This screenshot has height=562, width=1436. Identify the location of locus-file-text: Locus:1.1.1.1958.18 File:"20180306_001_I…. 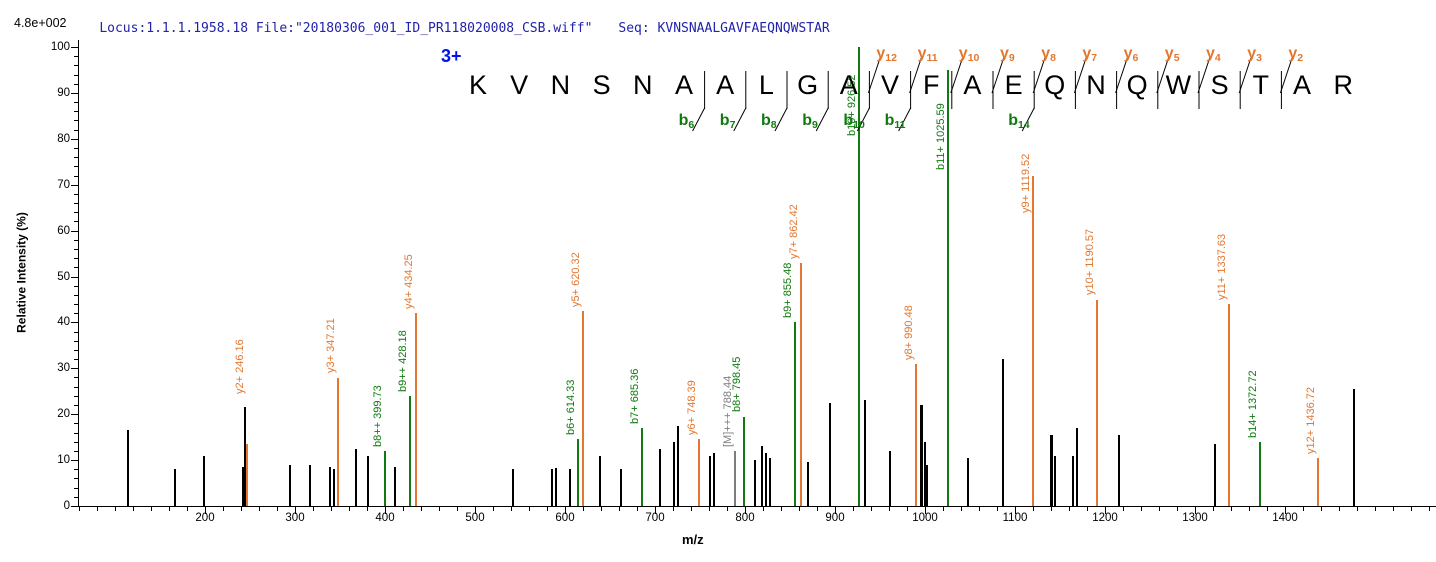
(346, 28).